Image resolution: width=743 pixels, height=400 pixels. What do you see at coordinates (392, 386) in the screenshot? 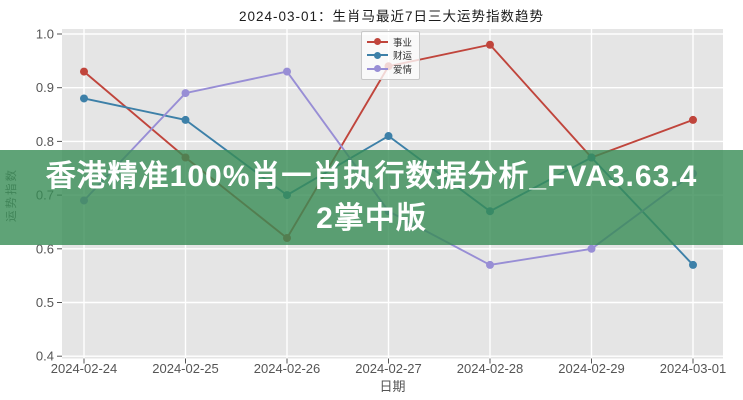
I see `x-axis-label: 日期` at bounding box center [392, 386].